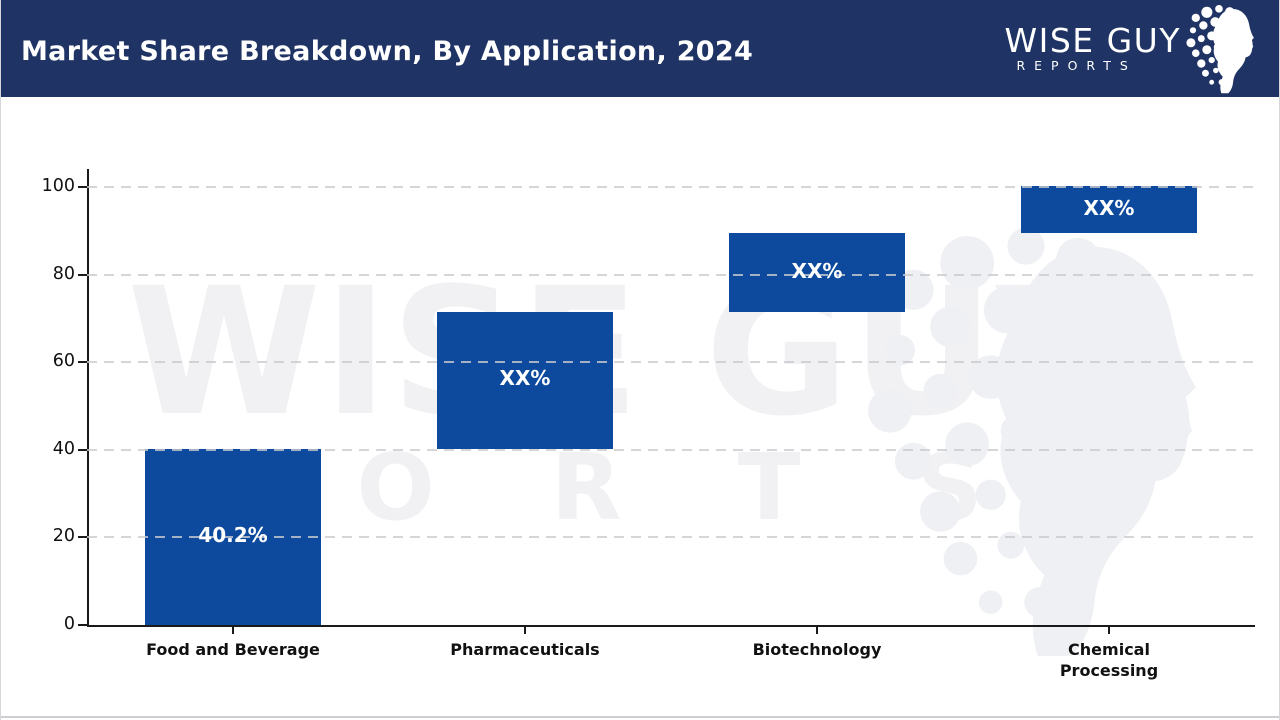  Describe the element at coordinates (233, 534) in the screenshot. I see `bar-value-label: 40.2%` at that location.